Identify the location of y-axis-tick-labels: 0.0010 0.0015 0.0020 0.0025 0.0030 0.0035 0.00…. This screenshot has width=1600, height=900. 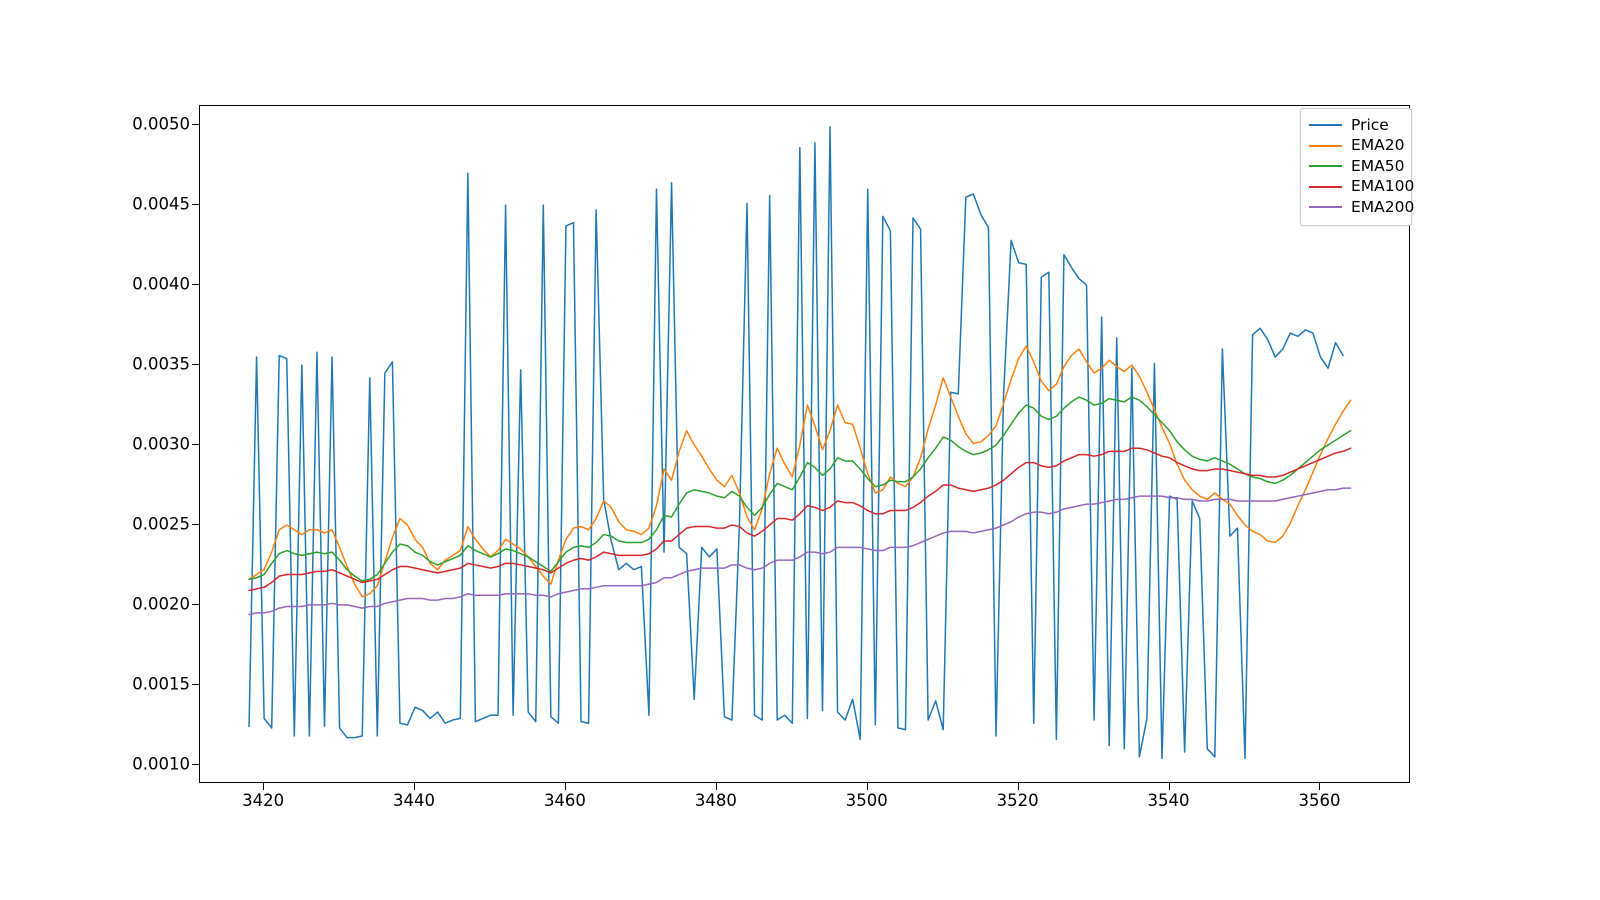
(140, 450).